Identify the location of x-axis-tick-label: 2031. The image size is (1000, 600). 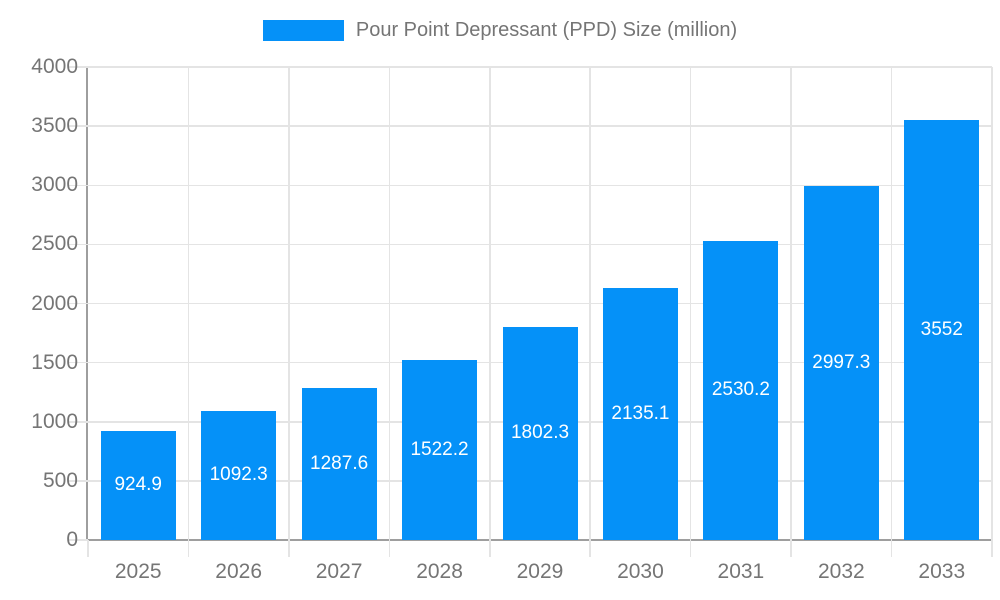
(741, 571).